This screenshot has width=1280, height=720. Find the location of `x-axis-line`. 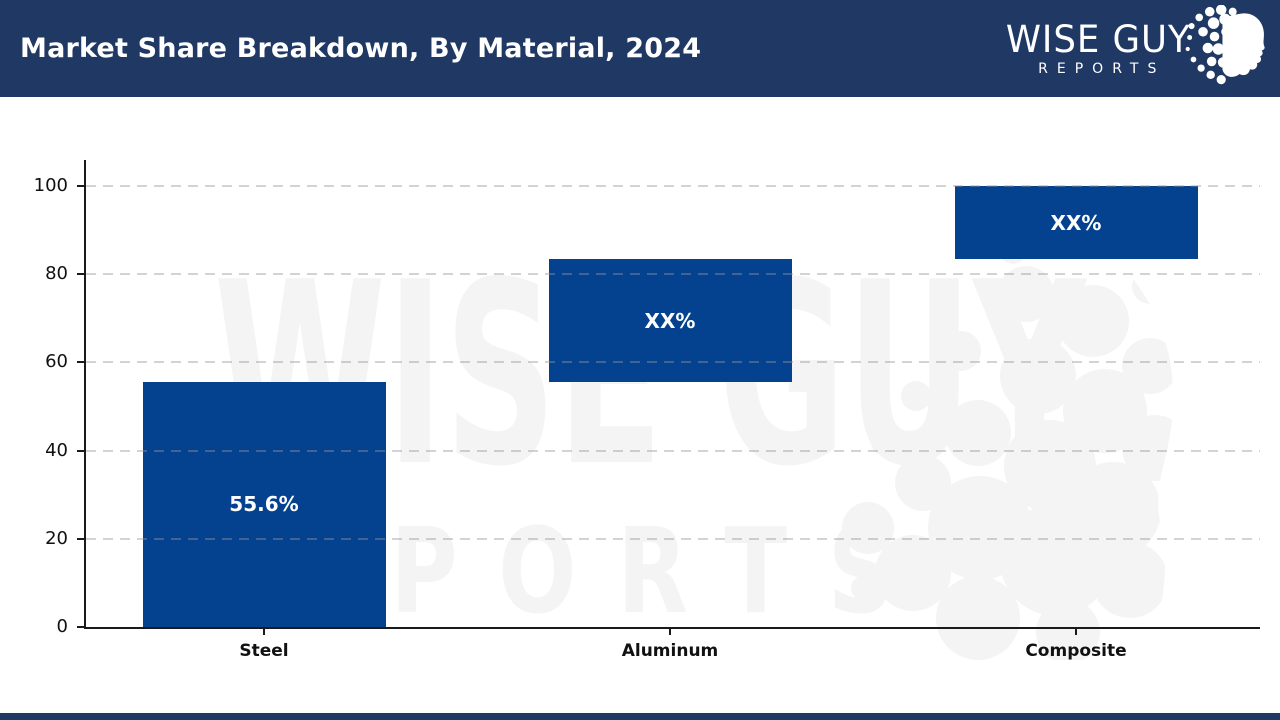

x-axis-line is located at coordinates (672, 628).